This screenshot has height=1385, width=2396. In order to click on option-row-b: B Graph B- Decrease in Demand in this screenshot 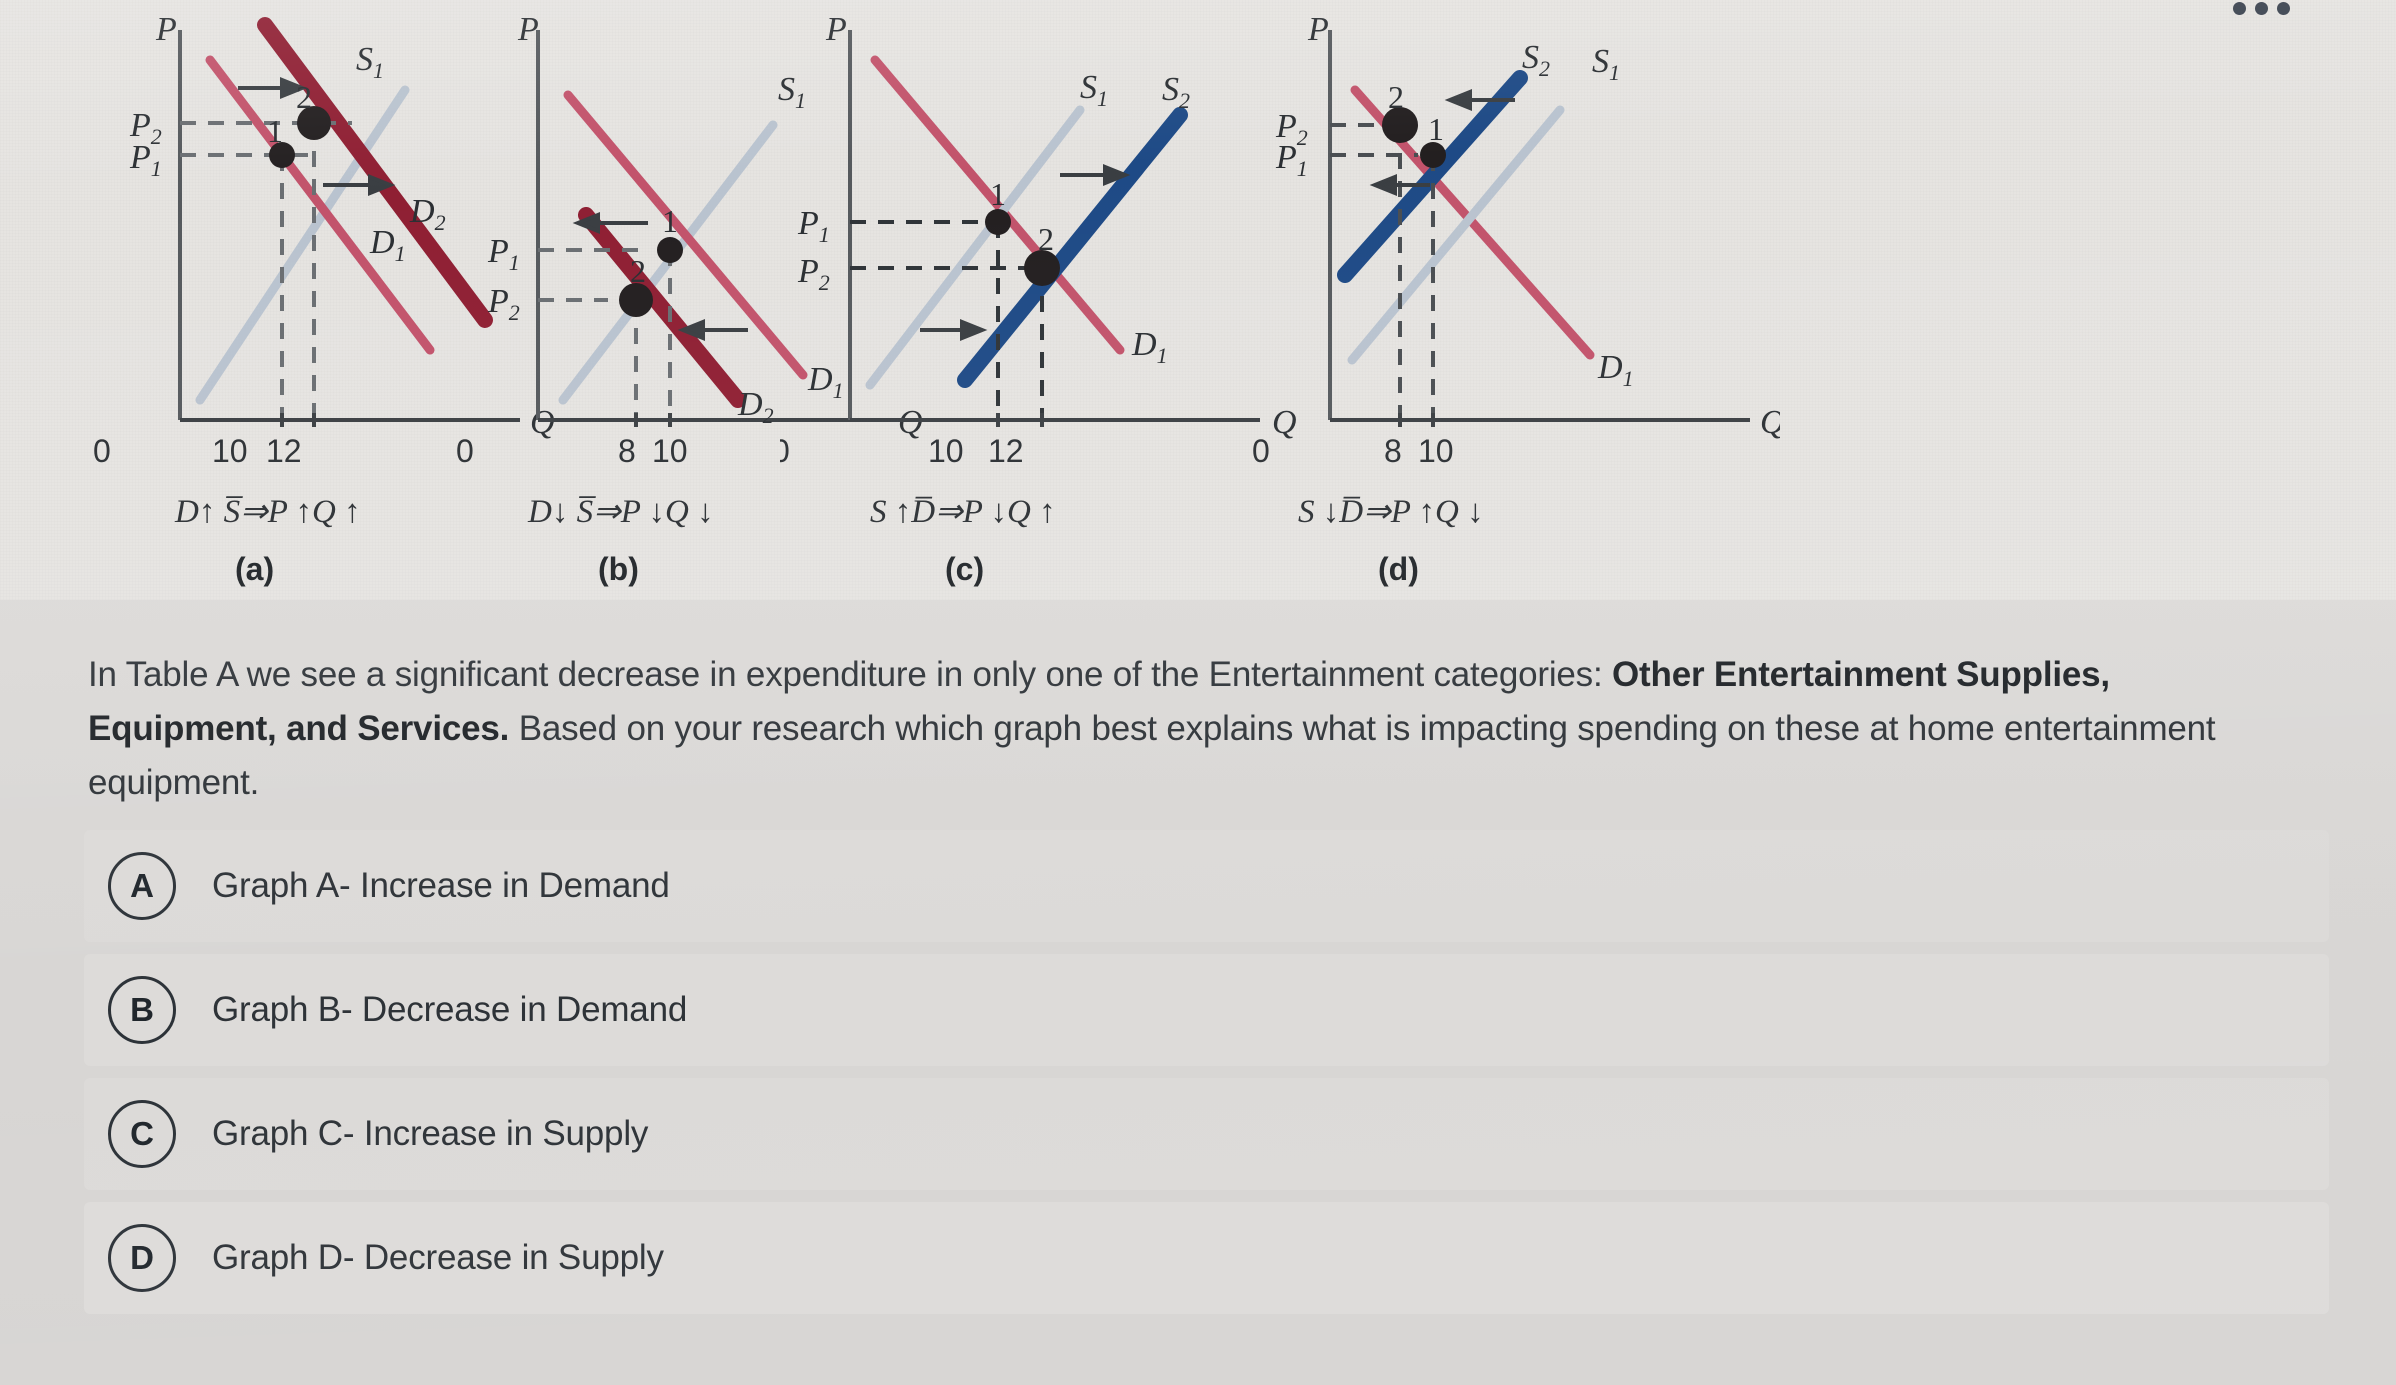, I will do `click(1206, 1010)`.